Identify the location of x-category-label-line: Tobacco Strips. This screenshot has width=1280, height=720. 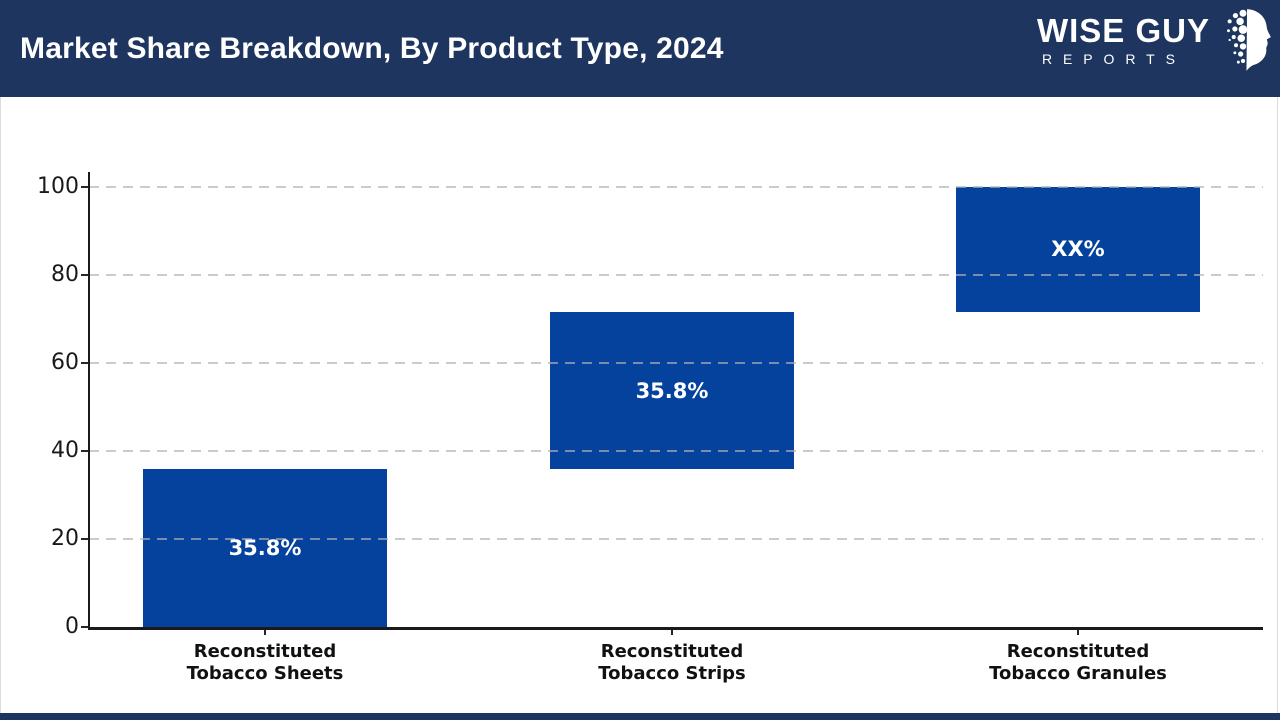
(672, 673).